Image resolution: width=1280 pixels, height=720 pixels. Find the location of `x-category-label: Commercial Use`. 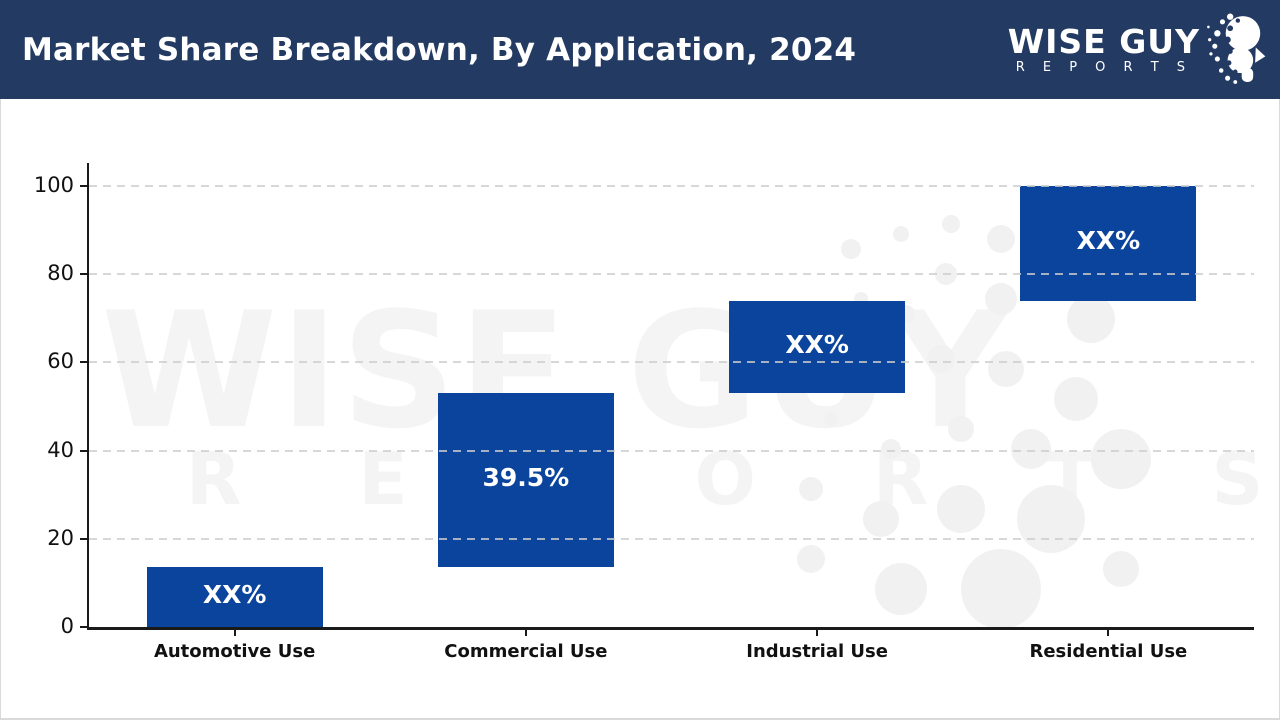

x-category-label: Commercial Use is located at coordinates (526, 651).